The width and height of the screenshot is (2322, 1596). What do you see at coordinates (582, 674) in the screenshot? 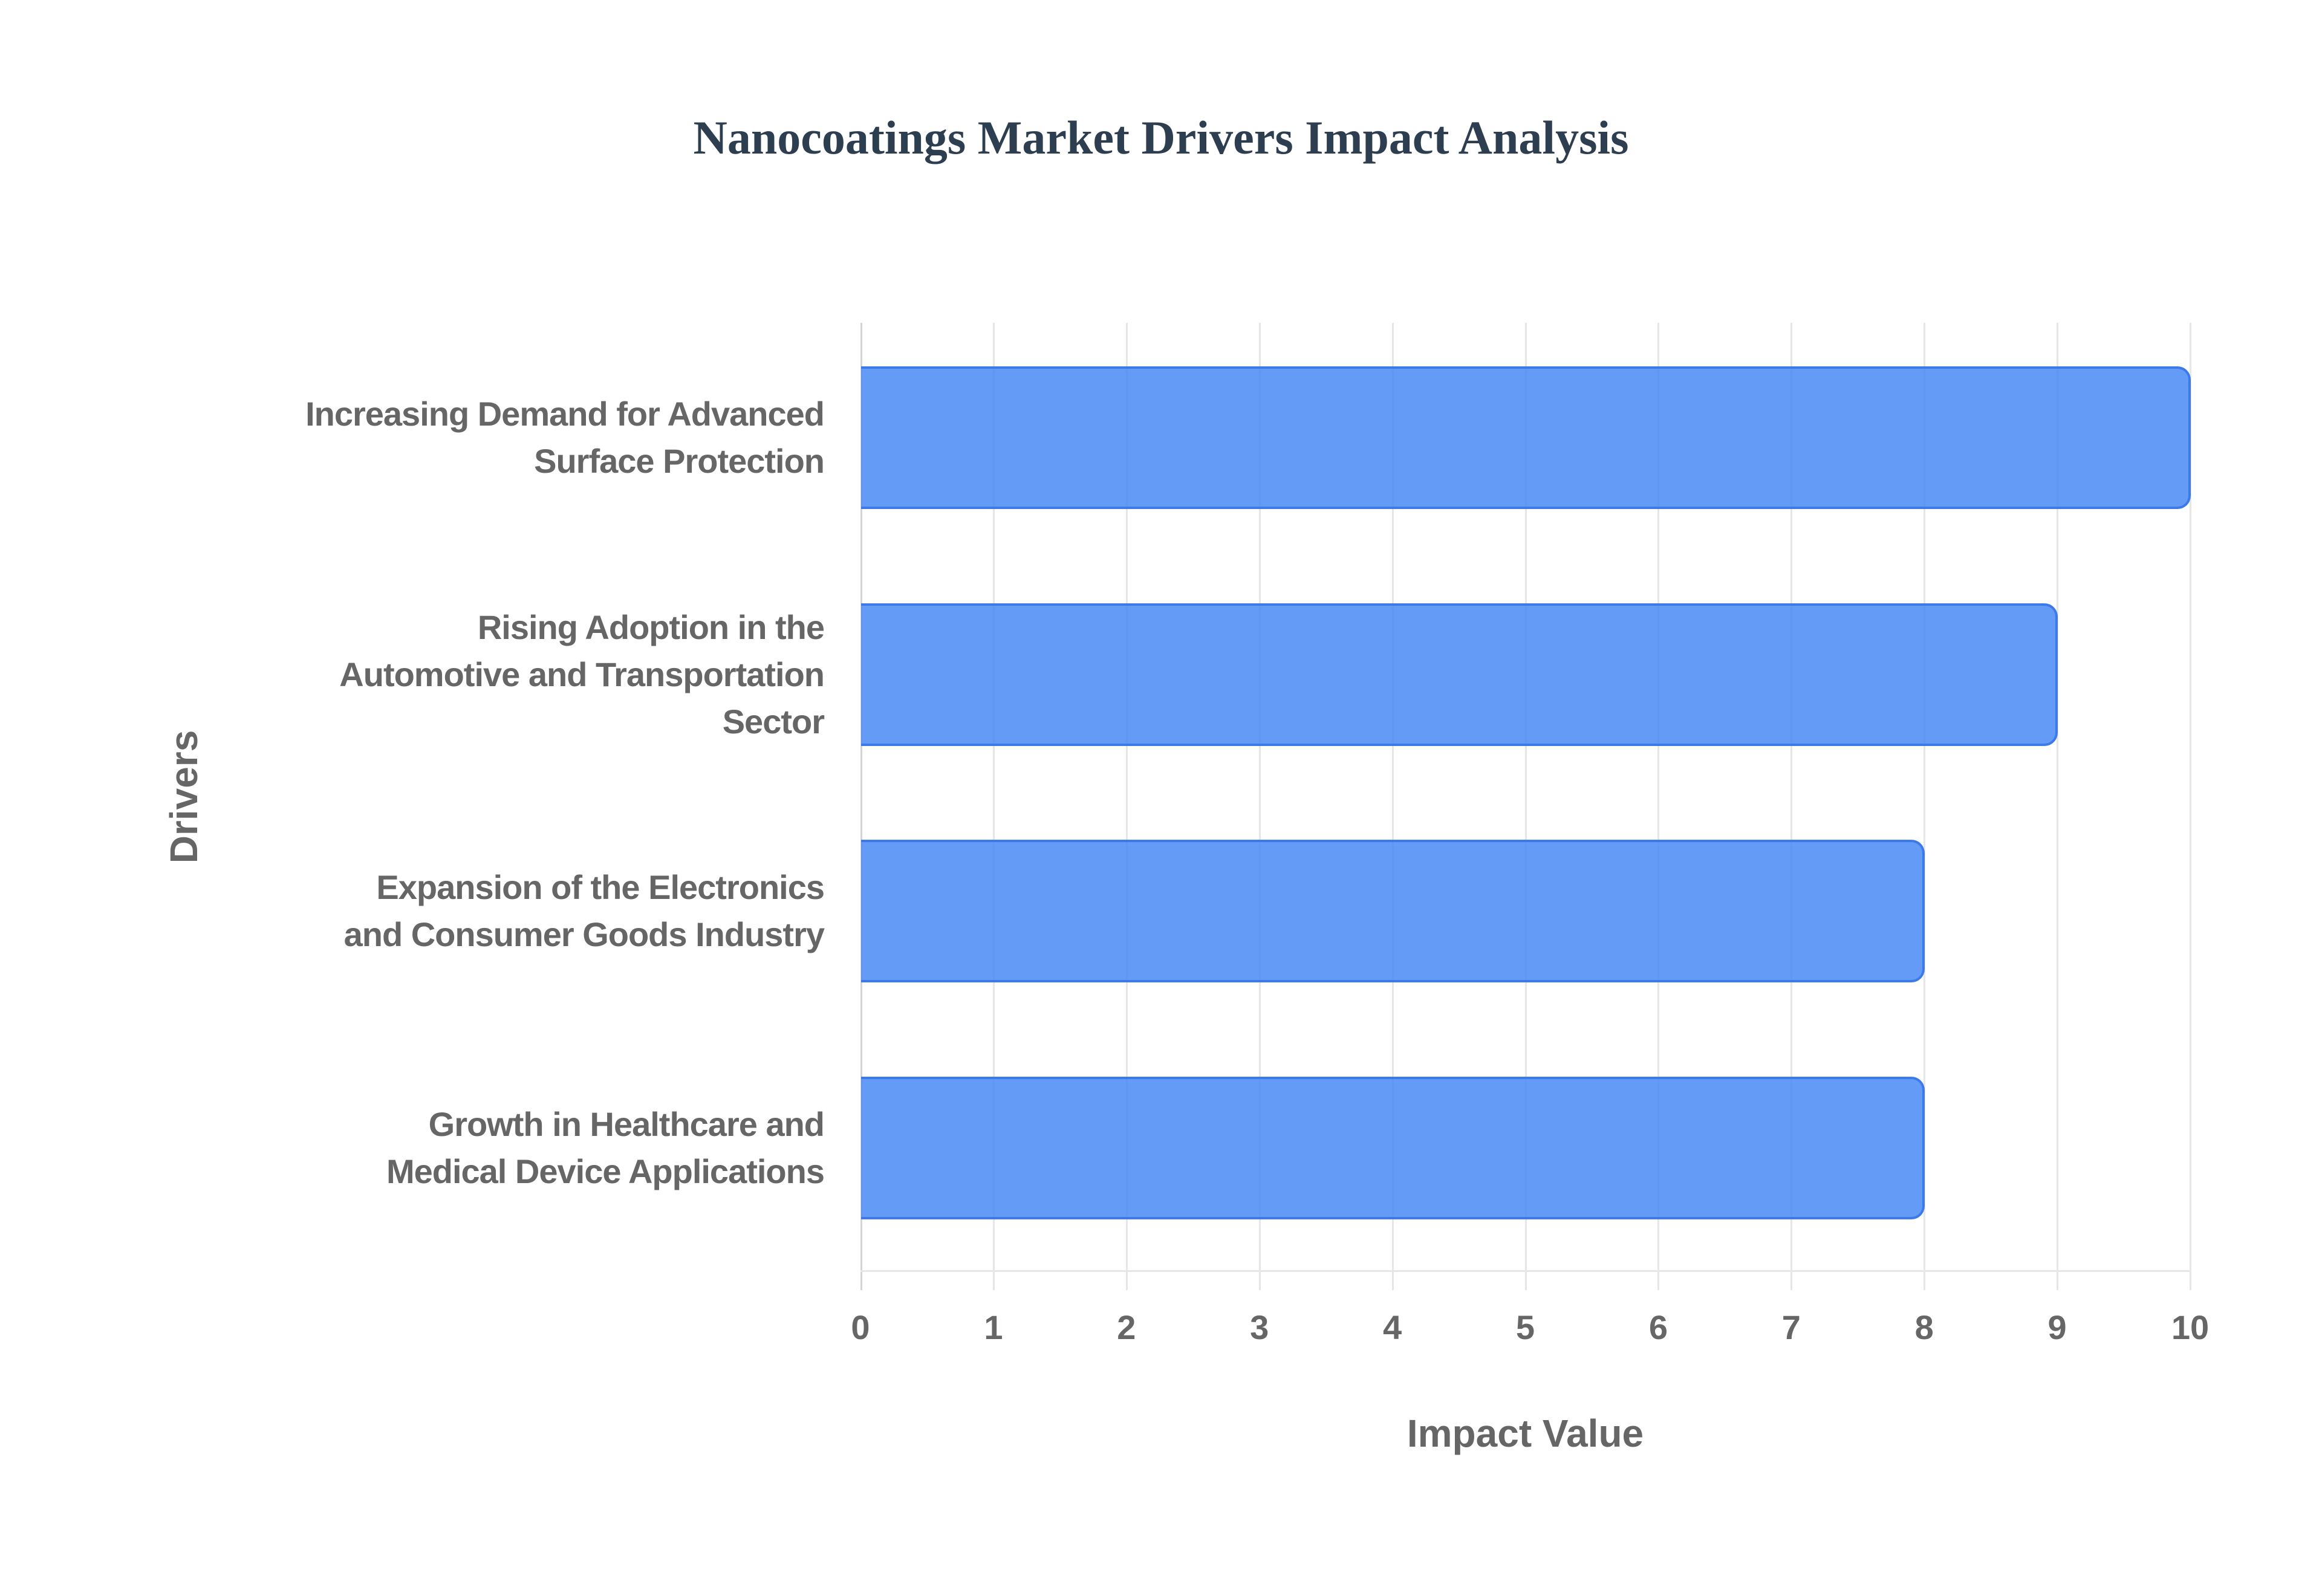
I see `y-axis-label-line: Automotive and Transportation` at bounding box center [582, 674].